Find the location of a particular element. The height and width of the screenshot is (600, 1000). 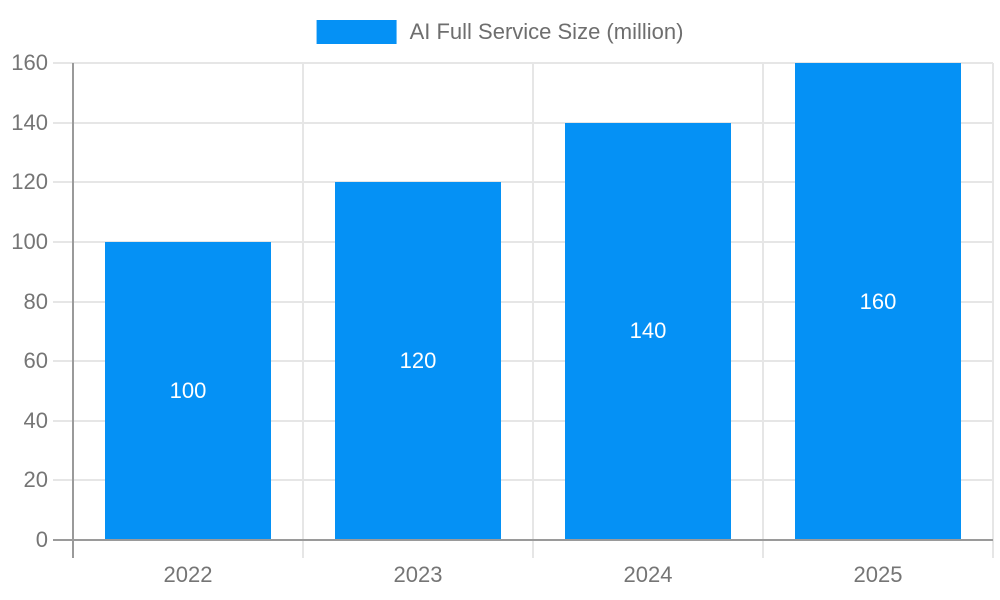

x-tick-label: 2025 is located at coordinates (878, 574).